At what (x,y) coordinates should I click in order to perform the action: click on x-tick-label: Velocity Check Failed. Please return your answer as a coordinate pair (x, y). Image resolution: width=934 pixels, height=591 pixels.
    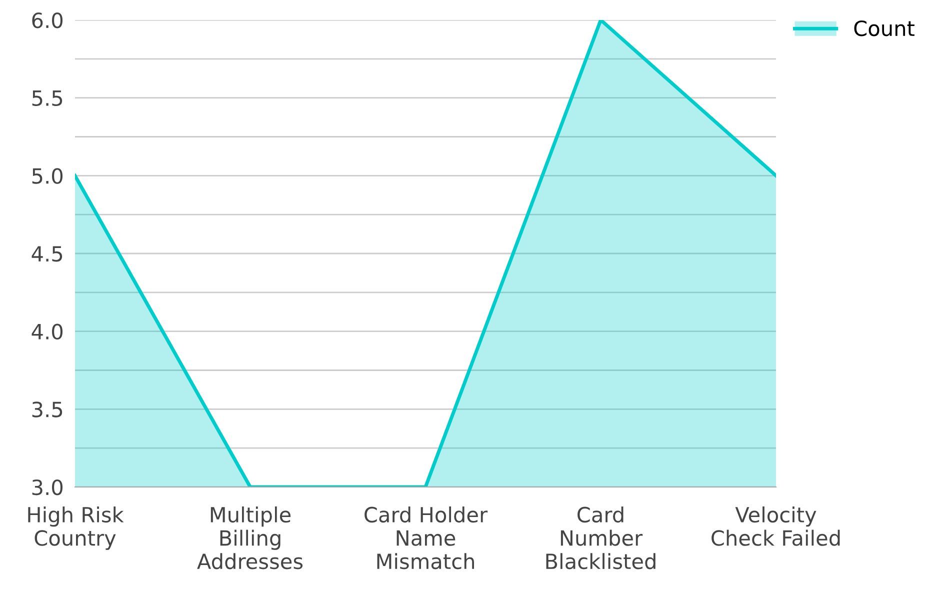
    Looking at the image, I should click on (776, 526).